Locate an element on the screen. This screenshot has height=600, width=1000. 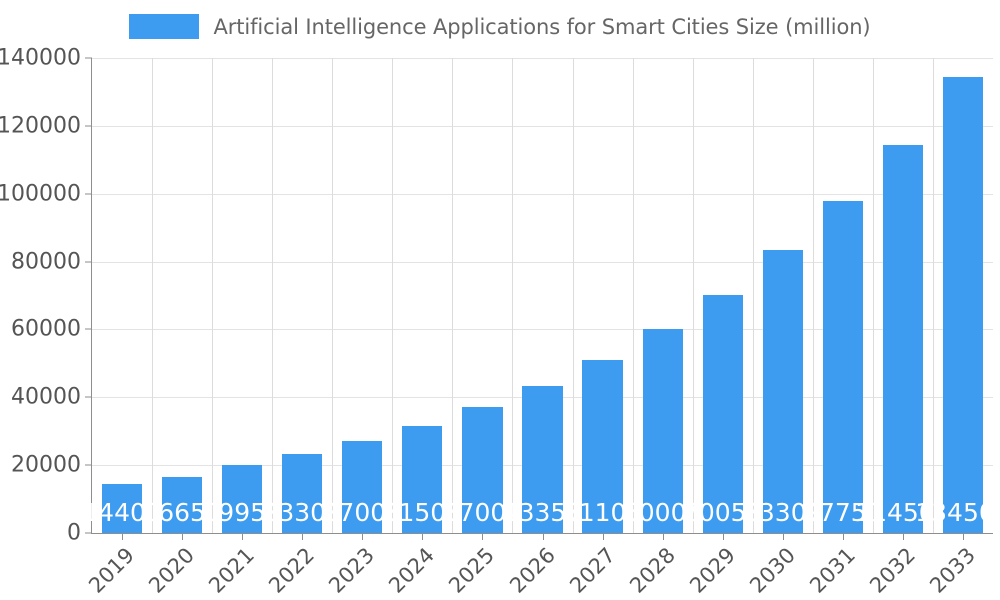
bar-slot: 43350 is located at coordinates (542, 295).